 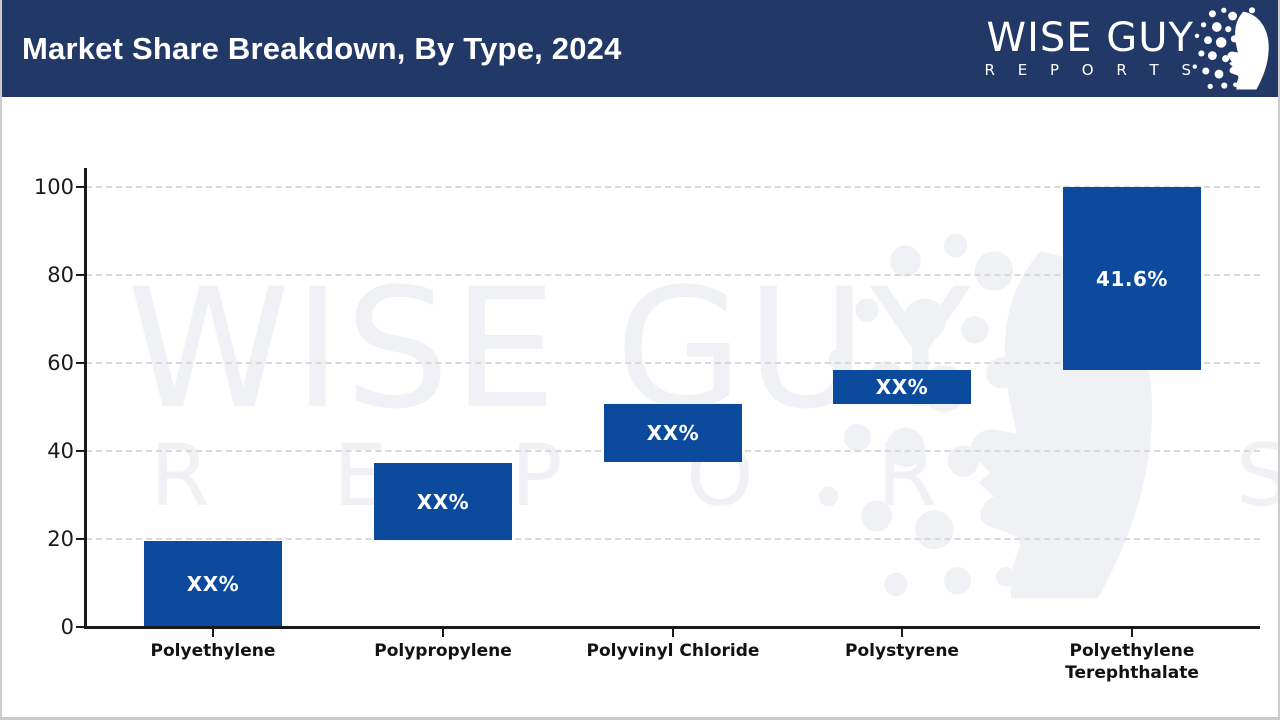 What do you see at coordinates (322, 48) in the screenshot?
I see `chart-title: Market Share Breakdown, By Type, 2024` at bounding box center [322, 48].